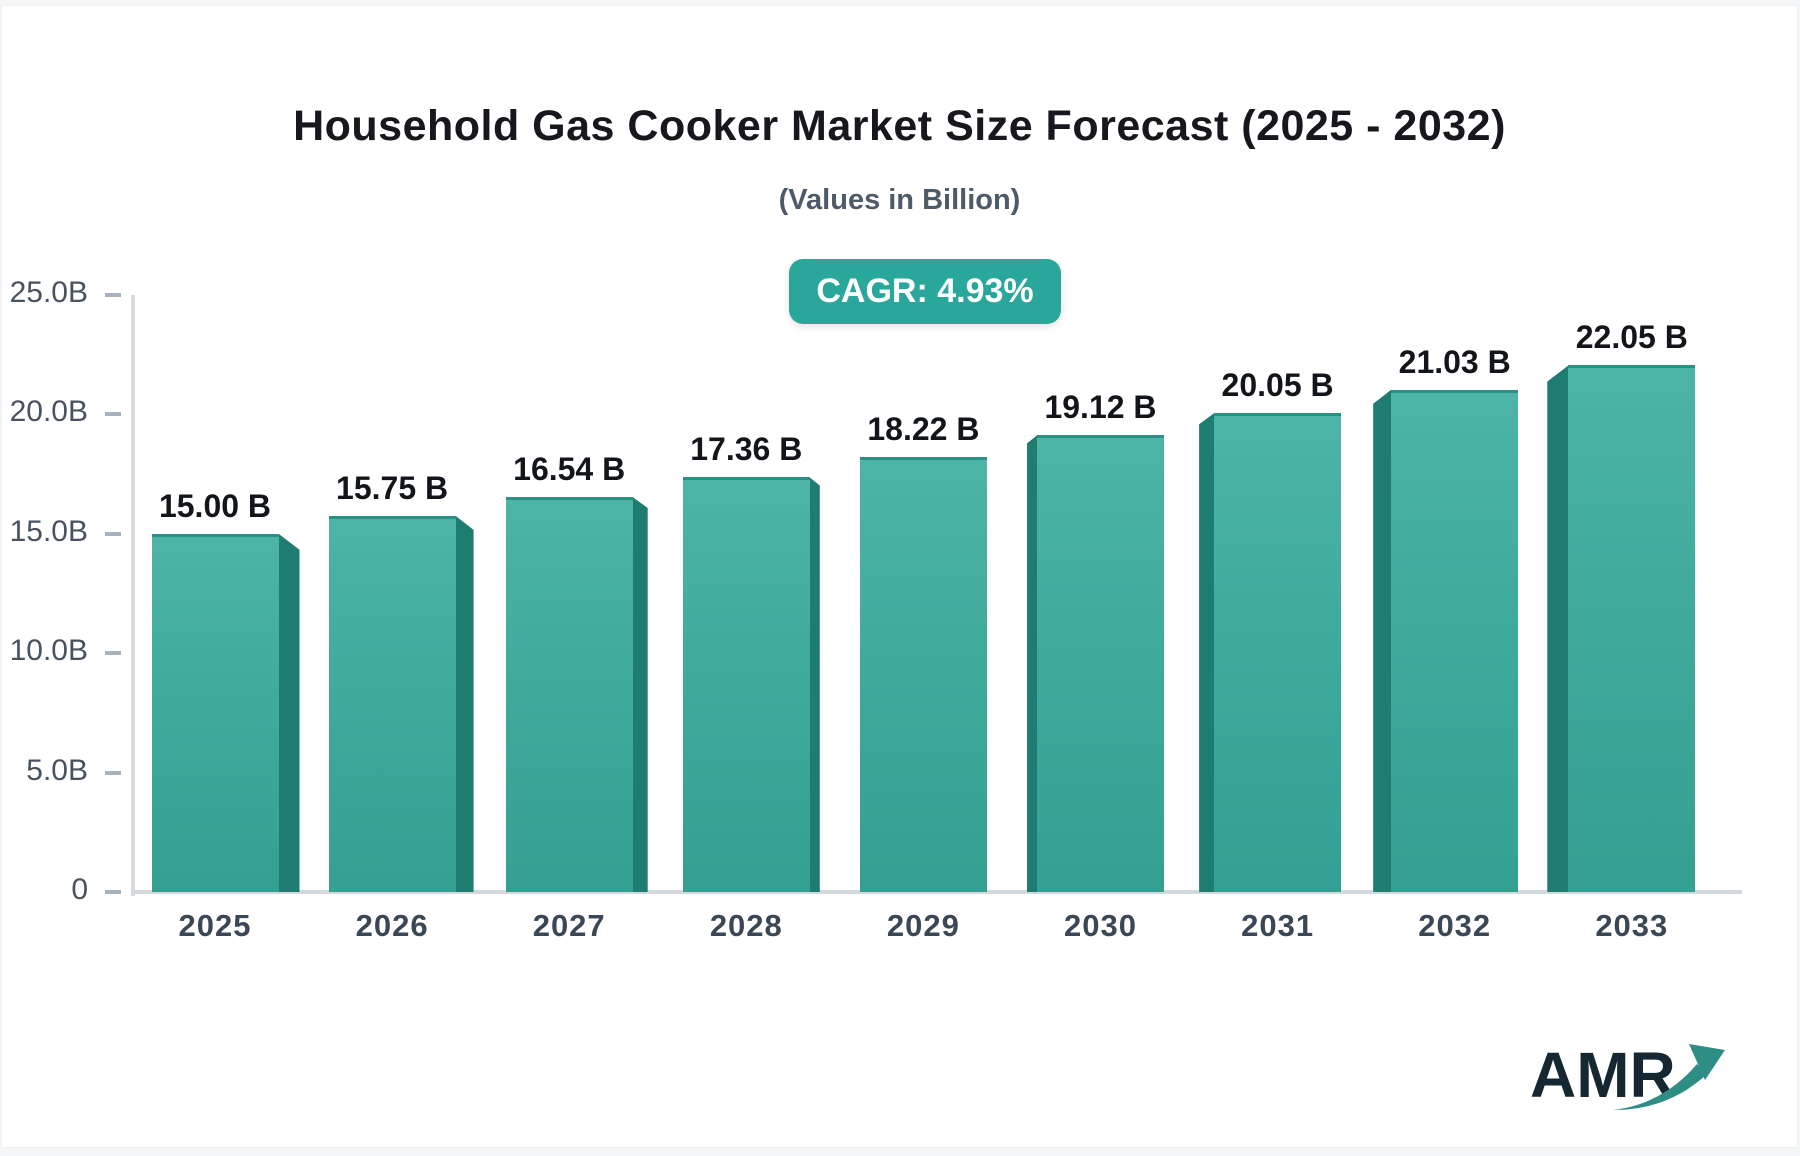  What do you see at coordinates (923, 925) in the screenshot?
I see `x-axis-category-label: 2029` at bounding box center [923, 925].